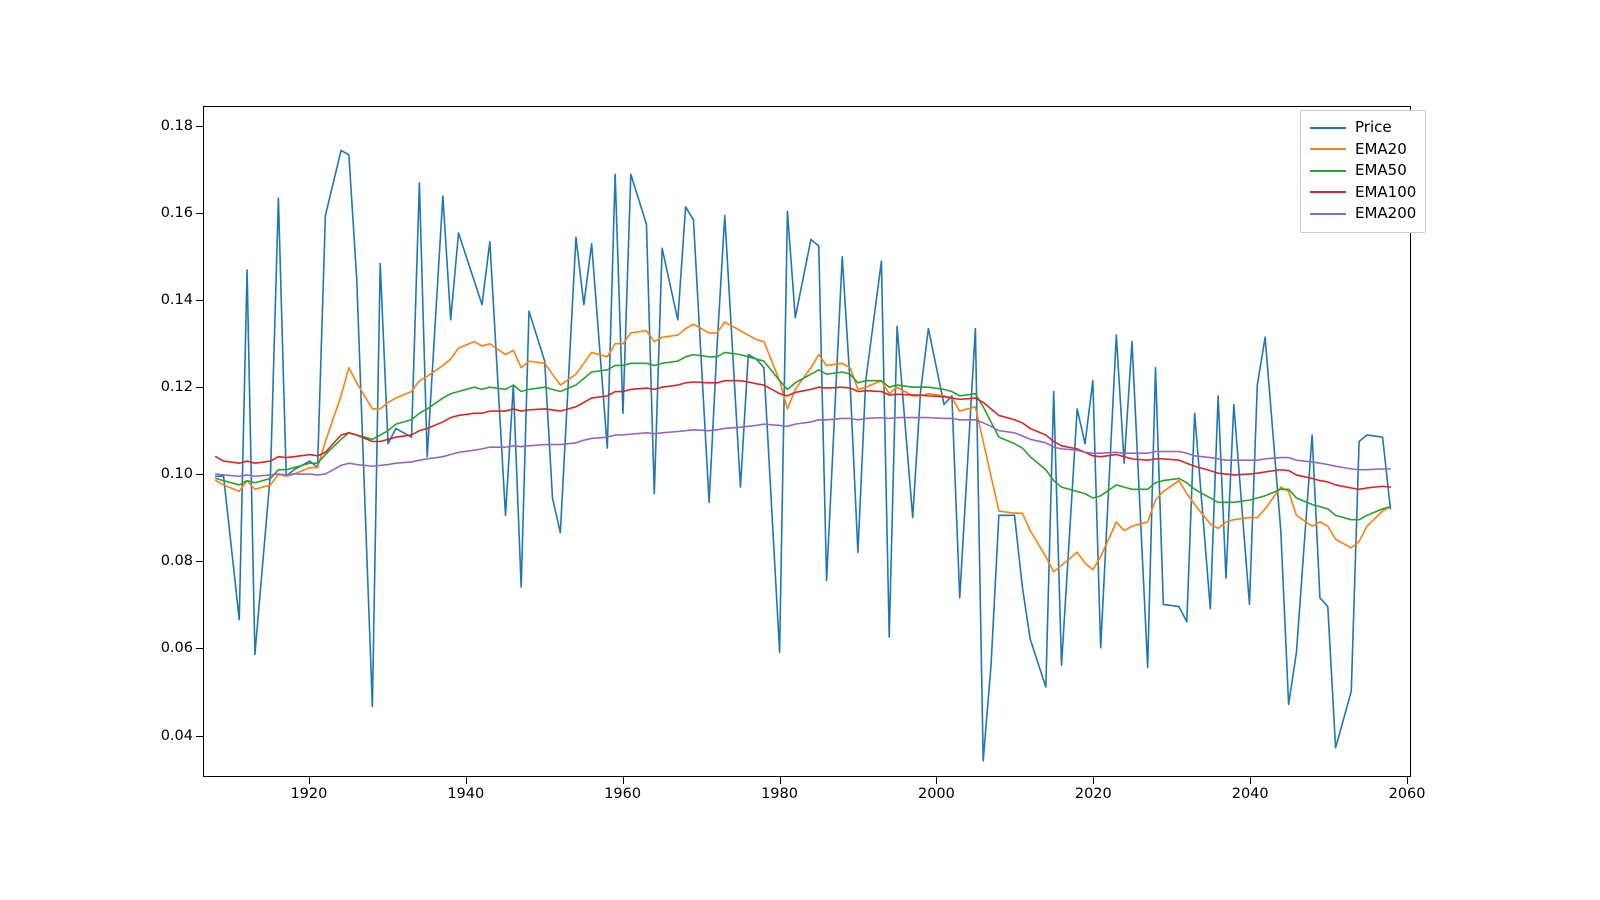 The image size is (1600, 900). I want to click on y-tick-label: 0.06, so click(176, 648).